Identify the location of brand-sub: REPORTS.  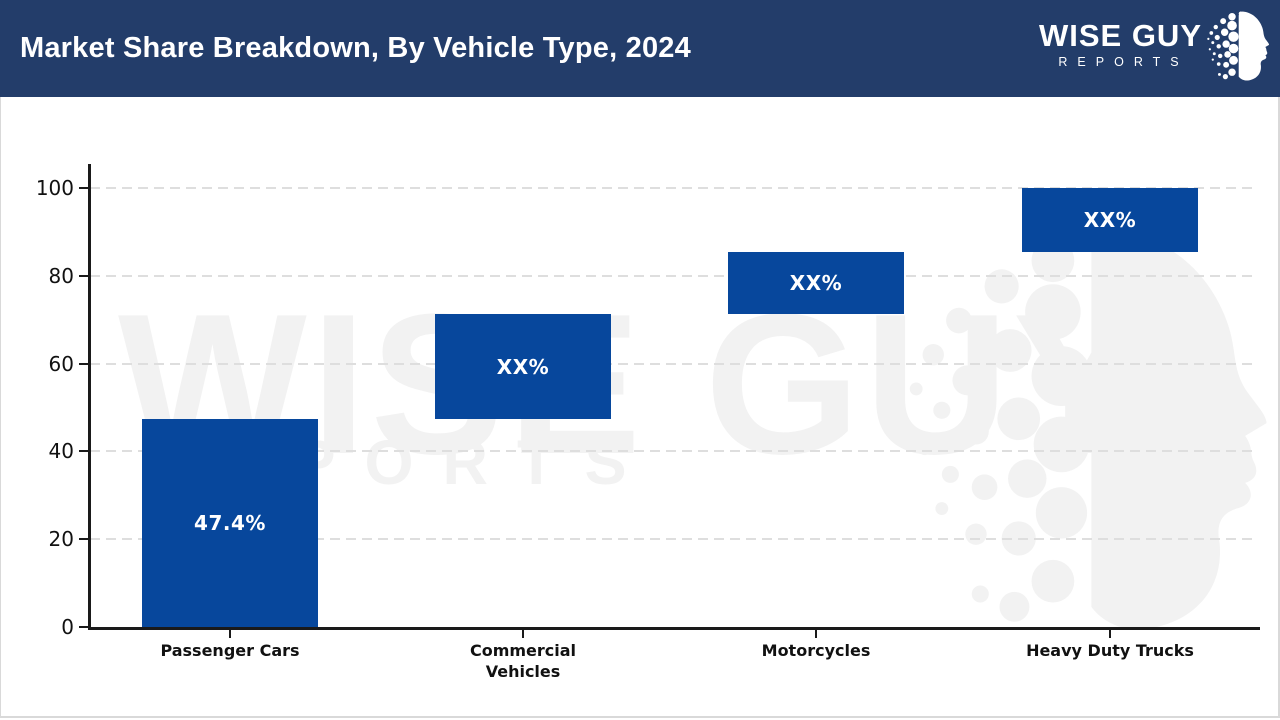
(1123, 62).